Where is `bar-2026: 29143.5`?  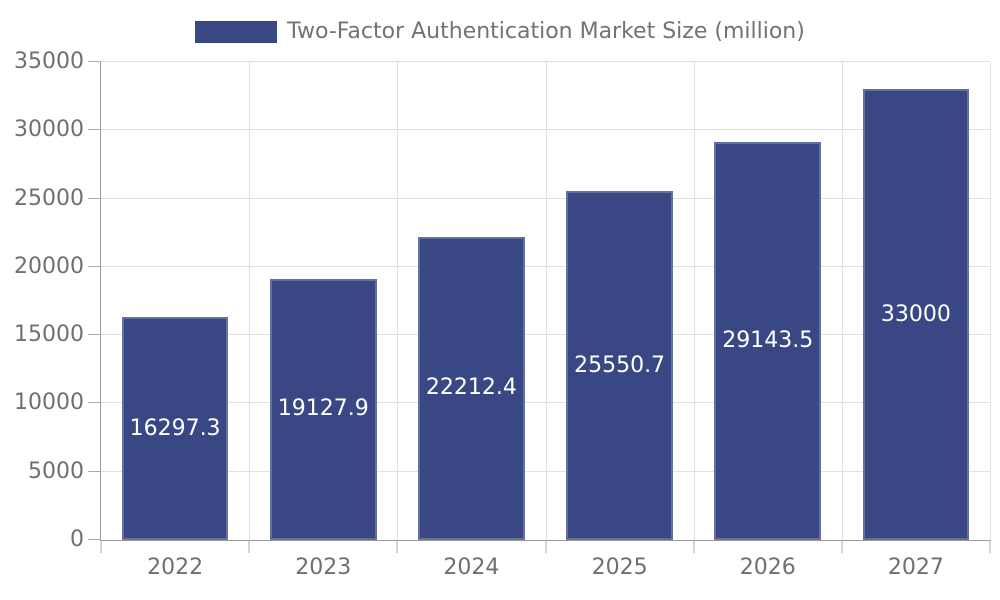
bar-2026: 29143.5 is located at coordinates (768, 340).